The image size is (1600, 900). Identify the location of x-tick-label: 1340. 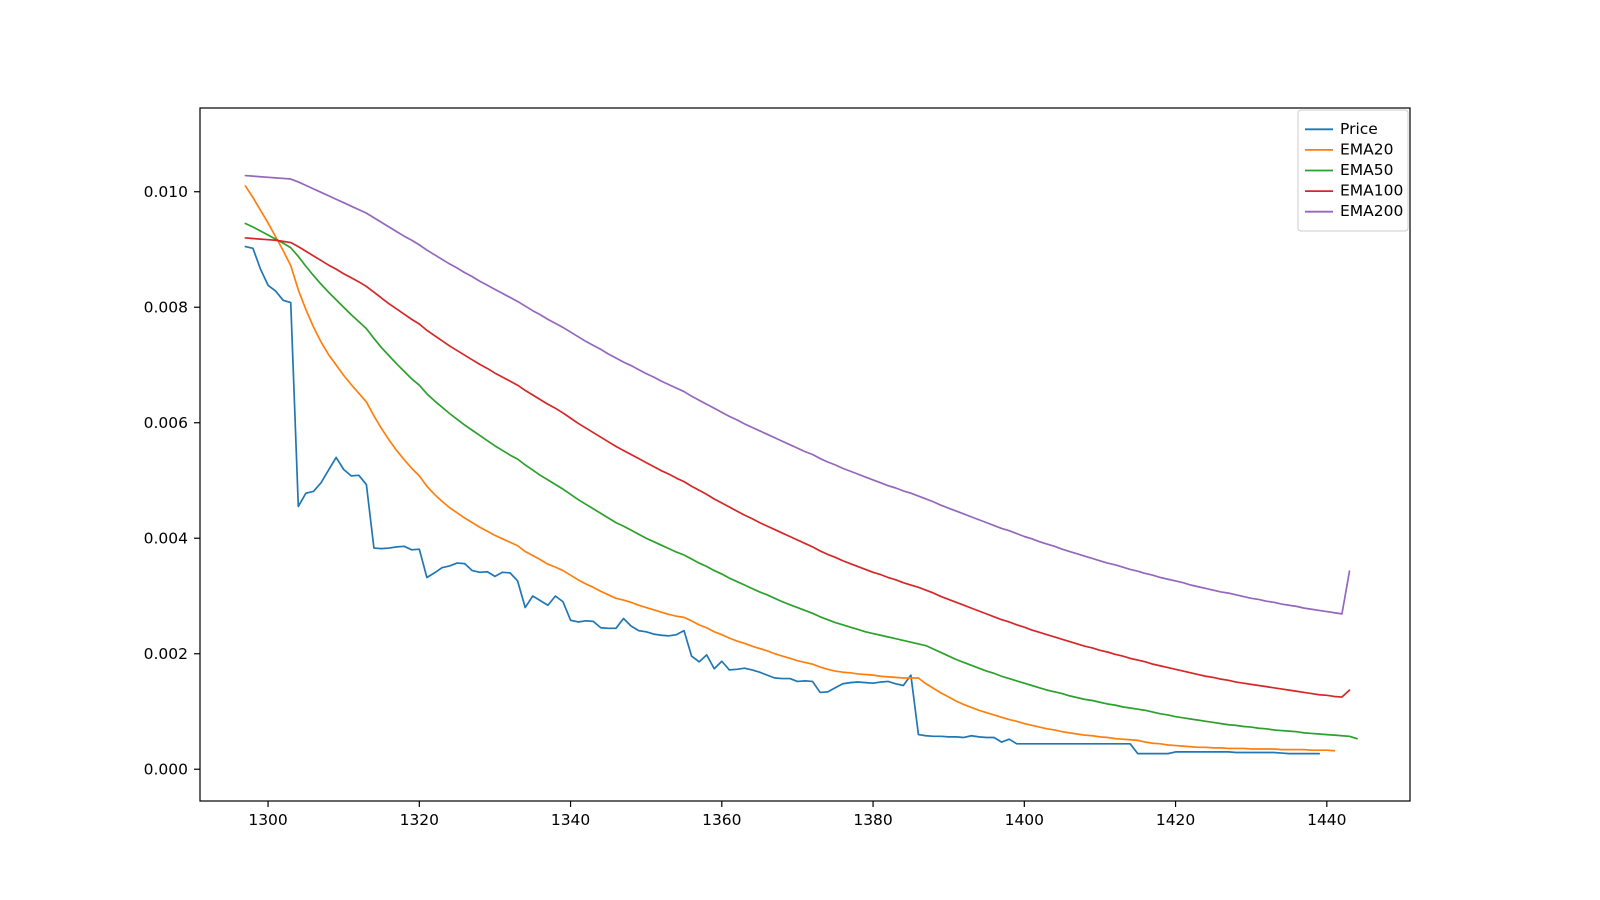
(570, 820).